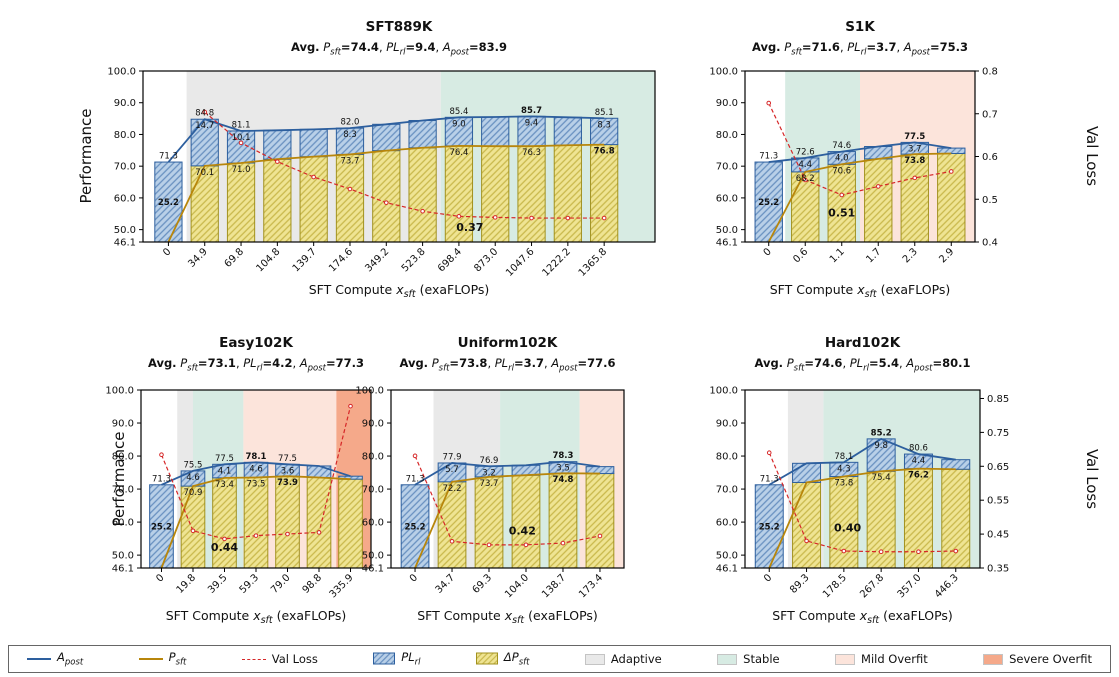 The height and width of the screenshot is (677, 1119). Describe the element at coordinates (522, 530) in the screenshot. I see `valloss-annotation: 0.42` at that location.